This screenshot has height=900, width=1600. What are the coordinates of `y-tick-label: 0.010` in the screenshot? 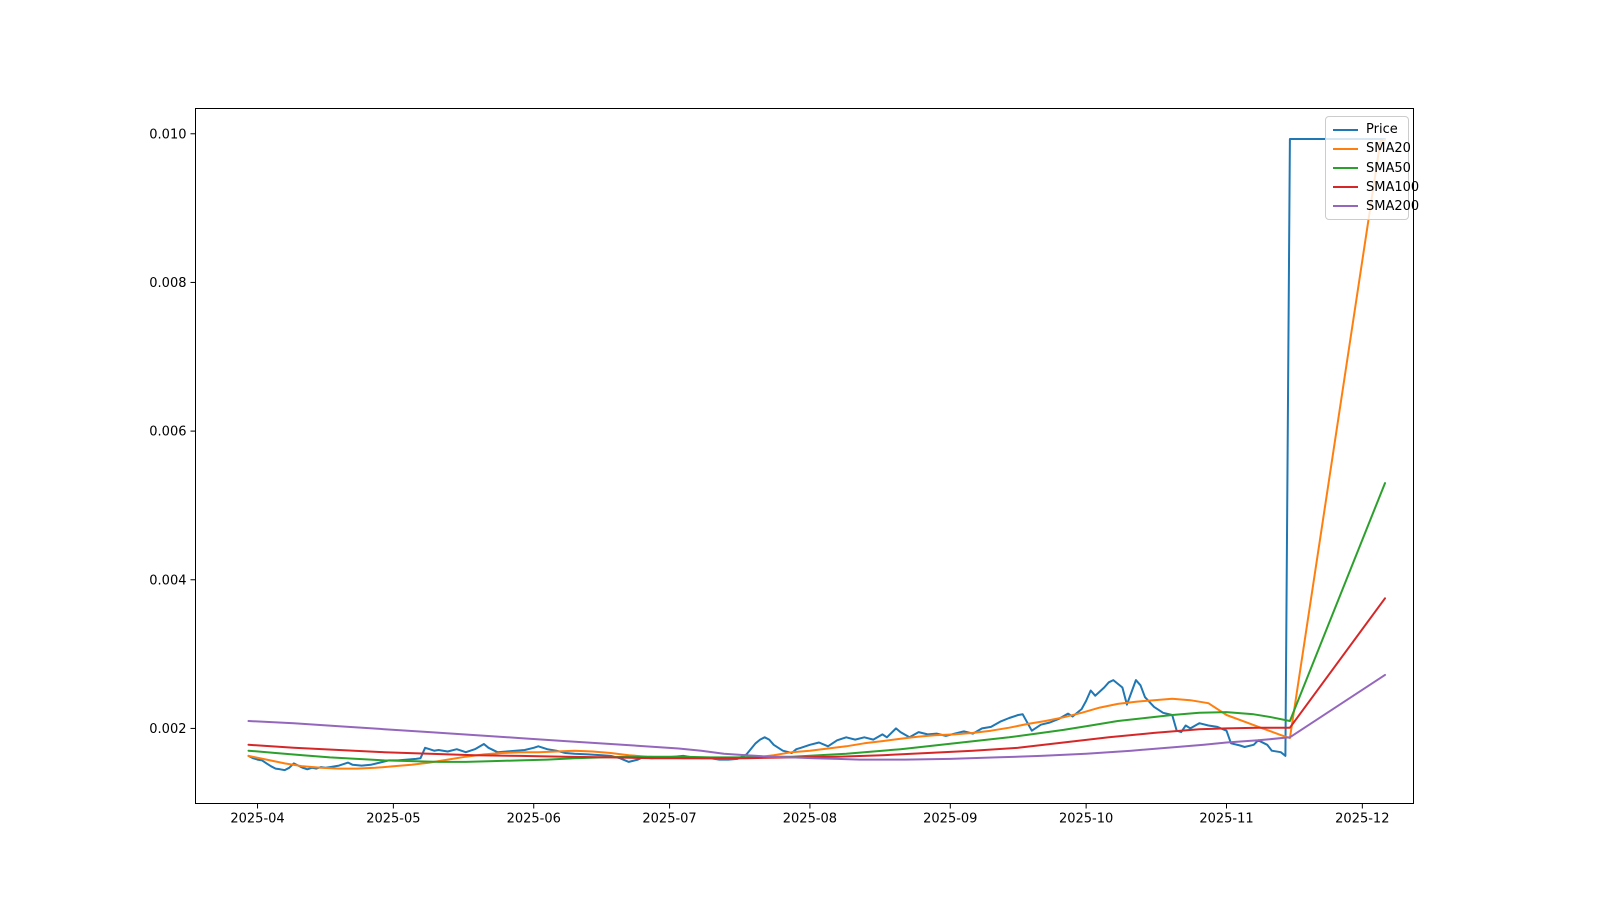 It's located at (167, 134).